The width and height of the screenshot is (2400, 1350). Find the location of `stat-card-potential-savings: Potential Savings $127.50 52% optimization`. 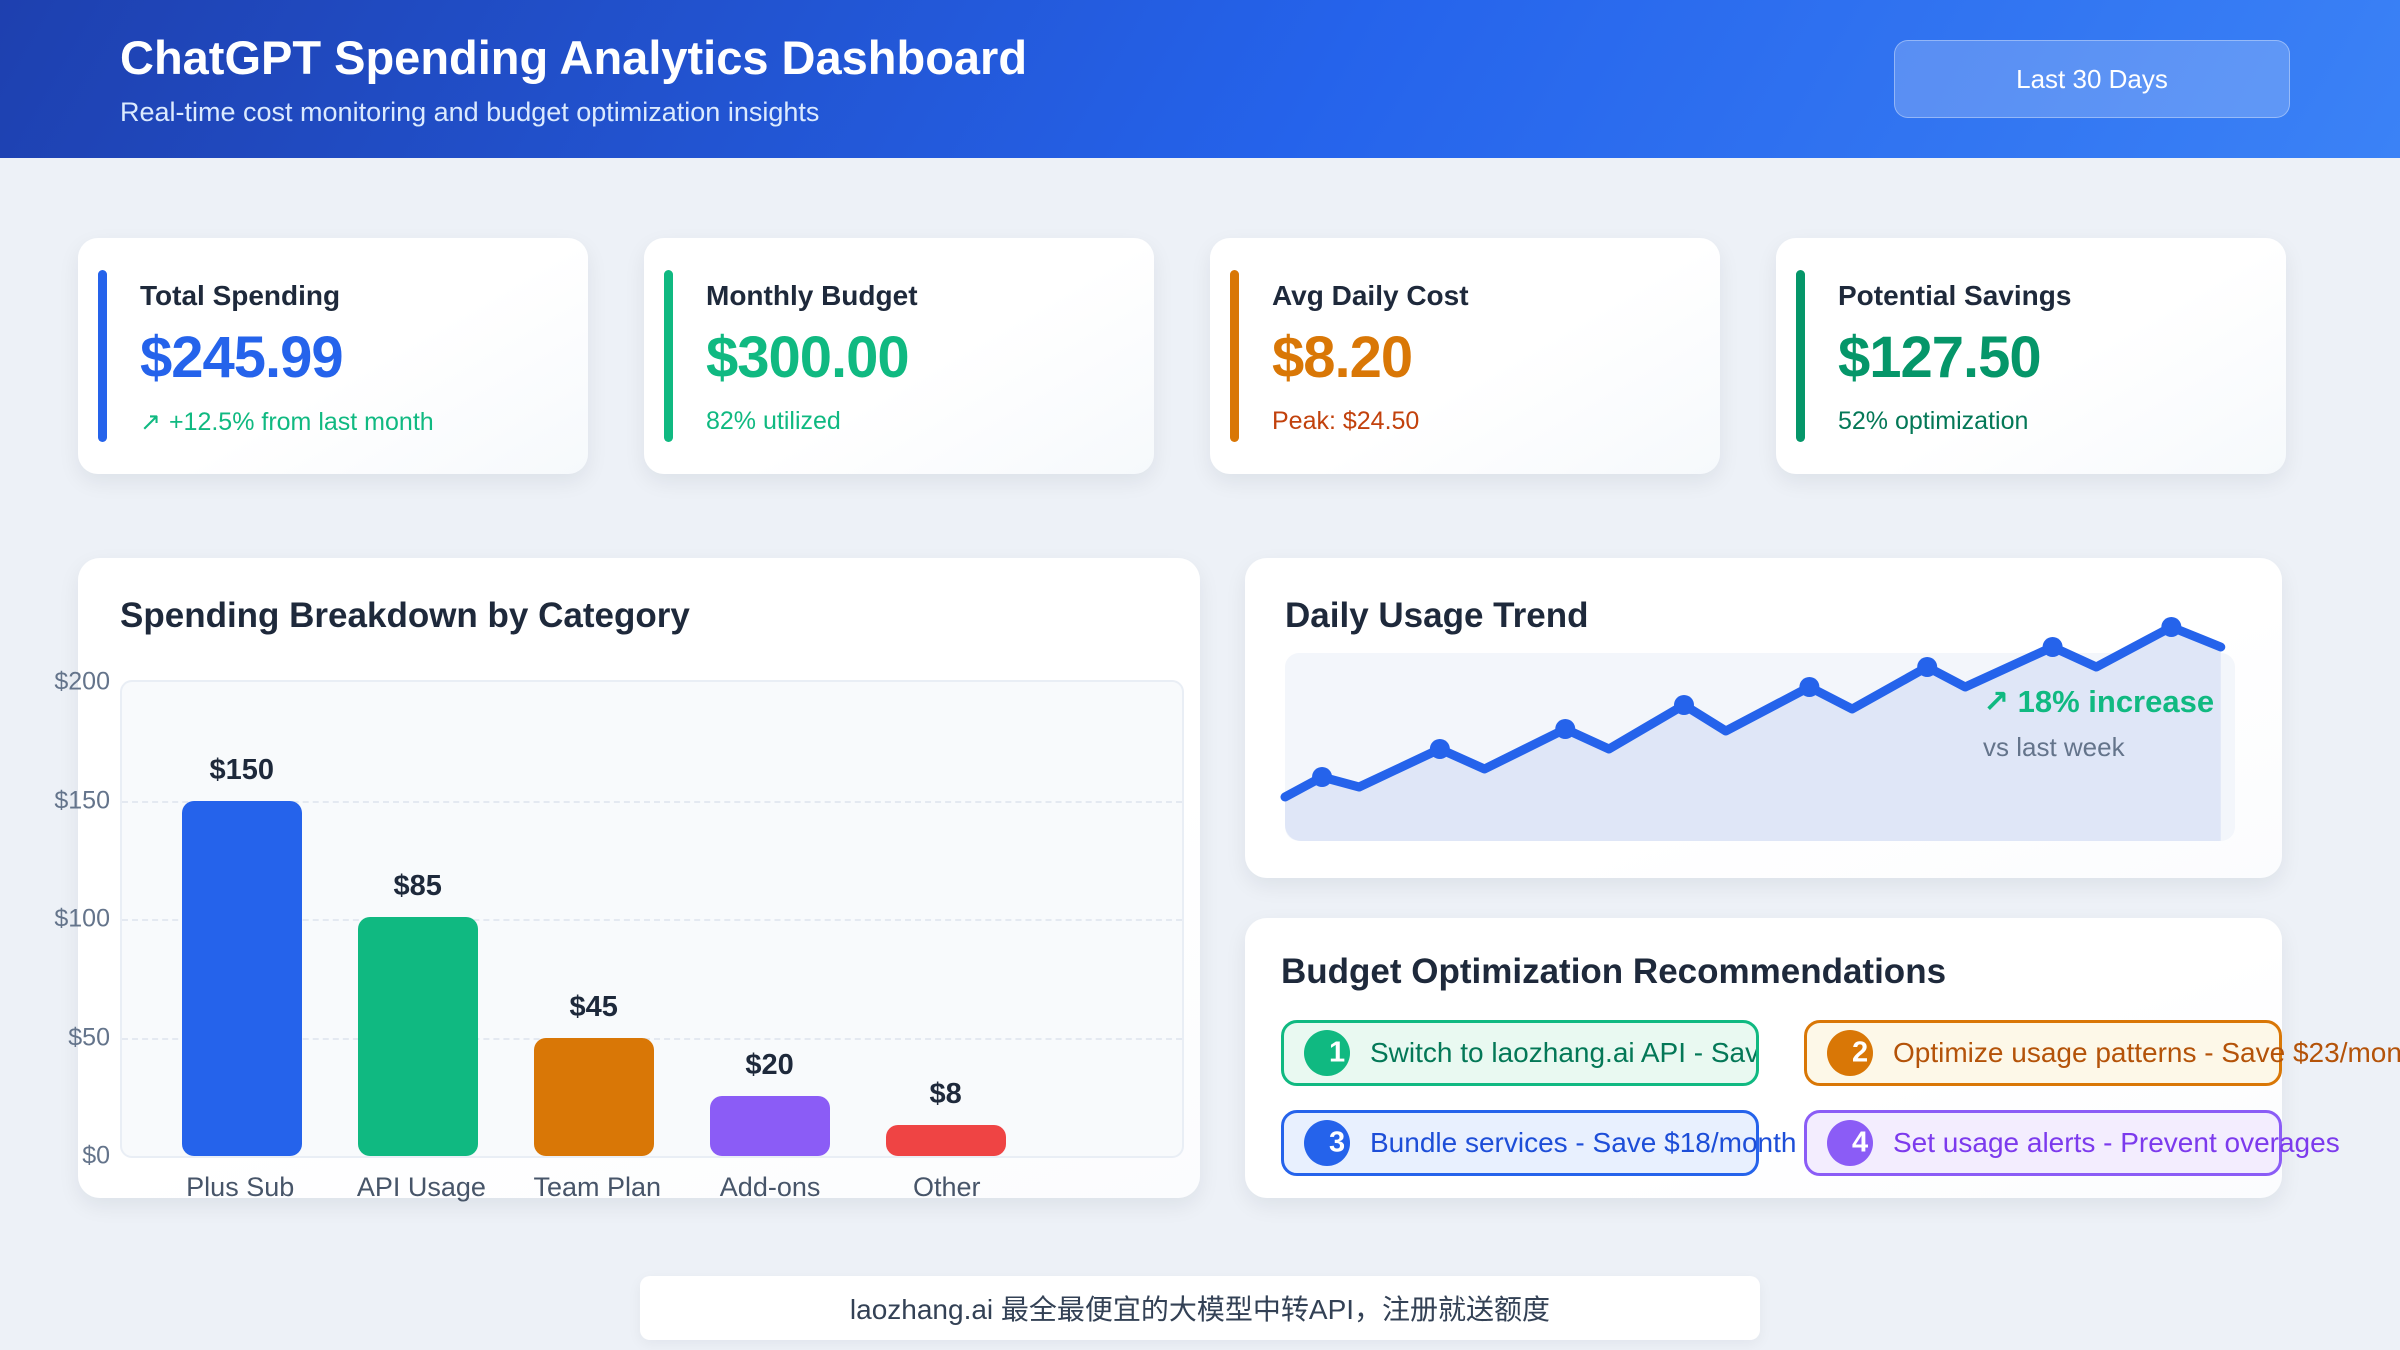

stat-card-potential-savings: Potential Savings $127.50 52% optimization is located at coordinates (2031, 356).